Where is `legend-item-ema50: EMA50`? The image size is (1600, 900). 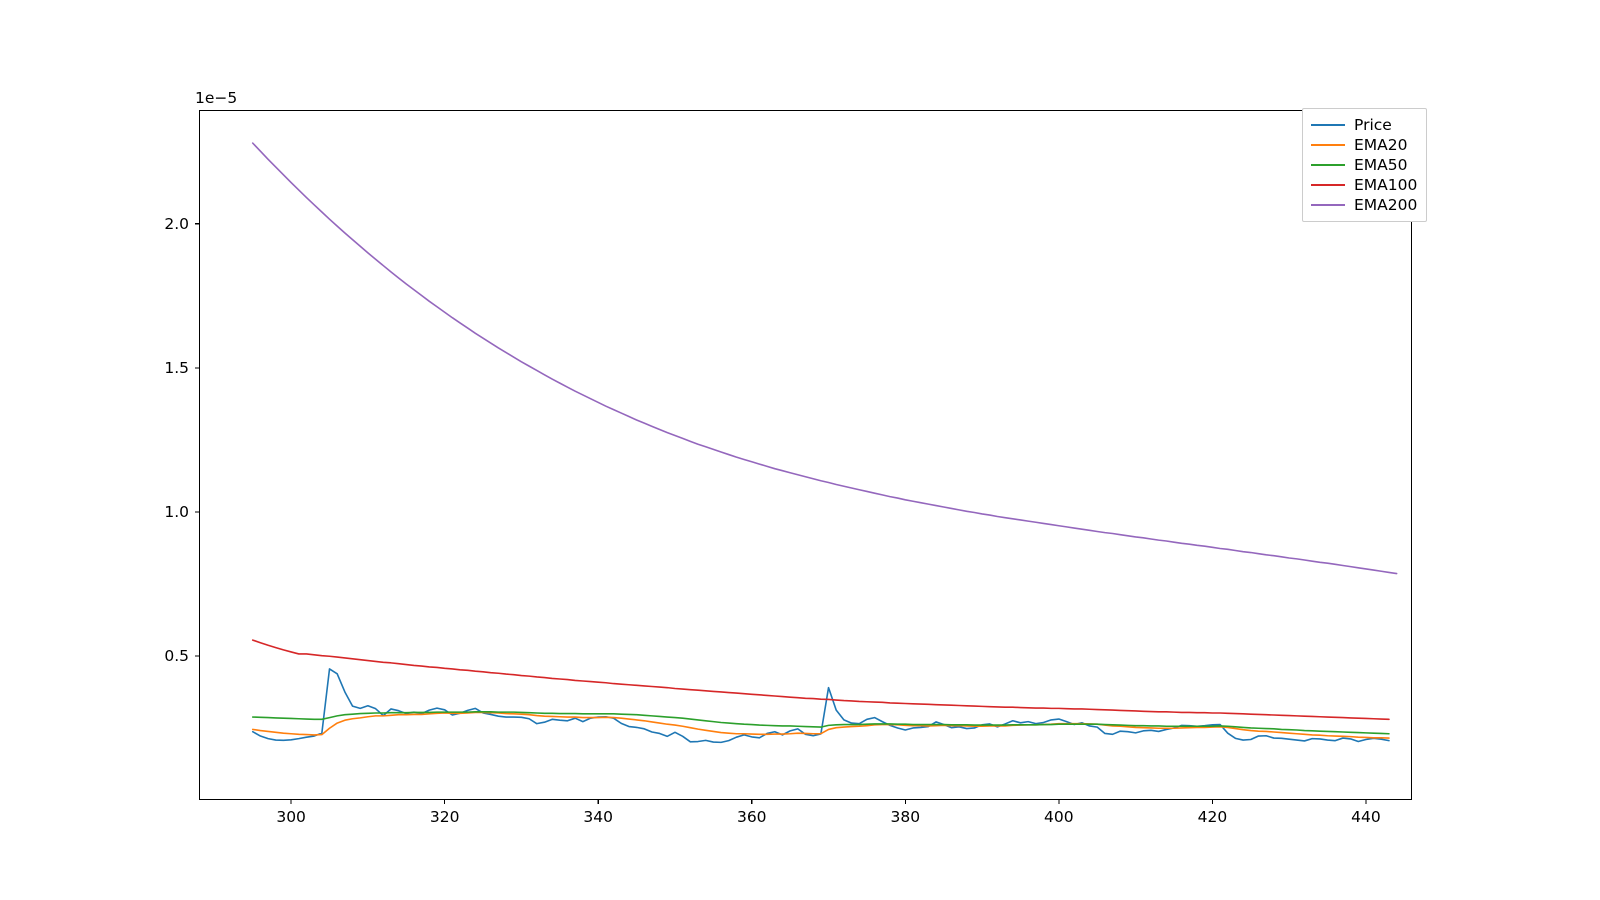 legend-item-ema50: EMA50 is located at coordinates (1364, 165).